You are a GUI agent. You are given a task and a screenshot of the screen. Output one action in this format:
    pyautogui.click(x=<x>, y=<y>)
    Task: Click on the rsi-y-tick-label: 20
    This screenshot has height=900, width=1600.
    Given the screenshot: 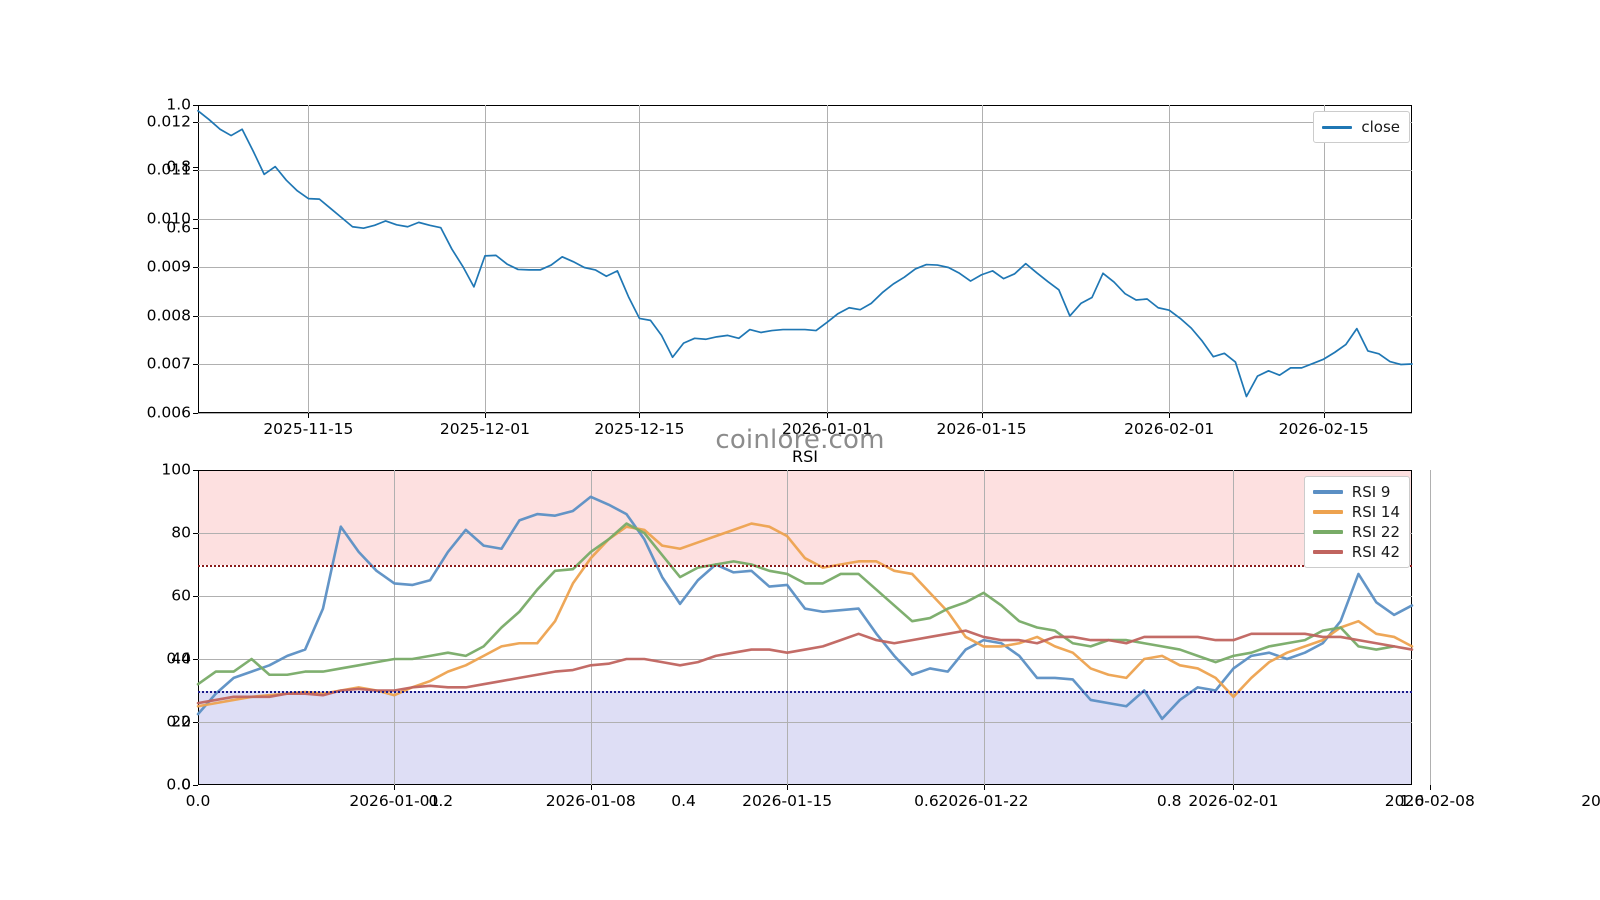 What is the action you would take?
    pyautogui.click(x=181, y=721)
    